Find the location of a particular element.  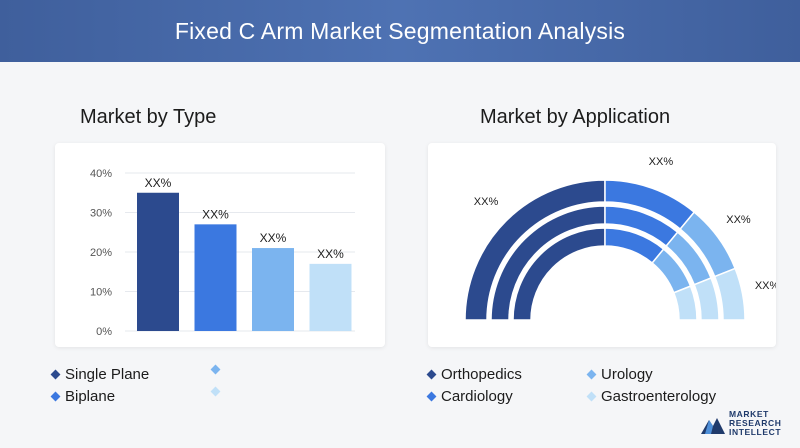

legend-item: Biplane is located at coordinates (83, 396).